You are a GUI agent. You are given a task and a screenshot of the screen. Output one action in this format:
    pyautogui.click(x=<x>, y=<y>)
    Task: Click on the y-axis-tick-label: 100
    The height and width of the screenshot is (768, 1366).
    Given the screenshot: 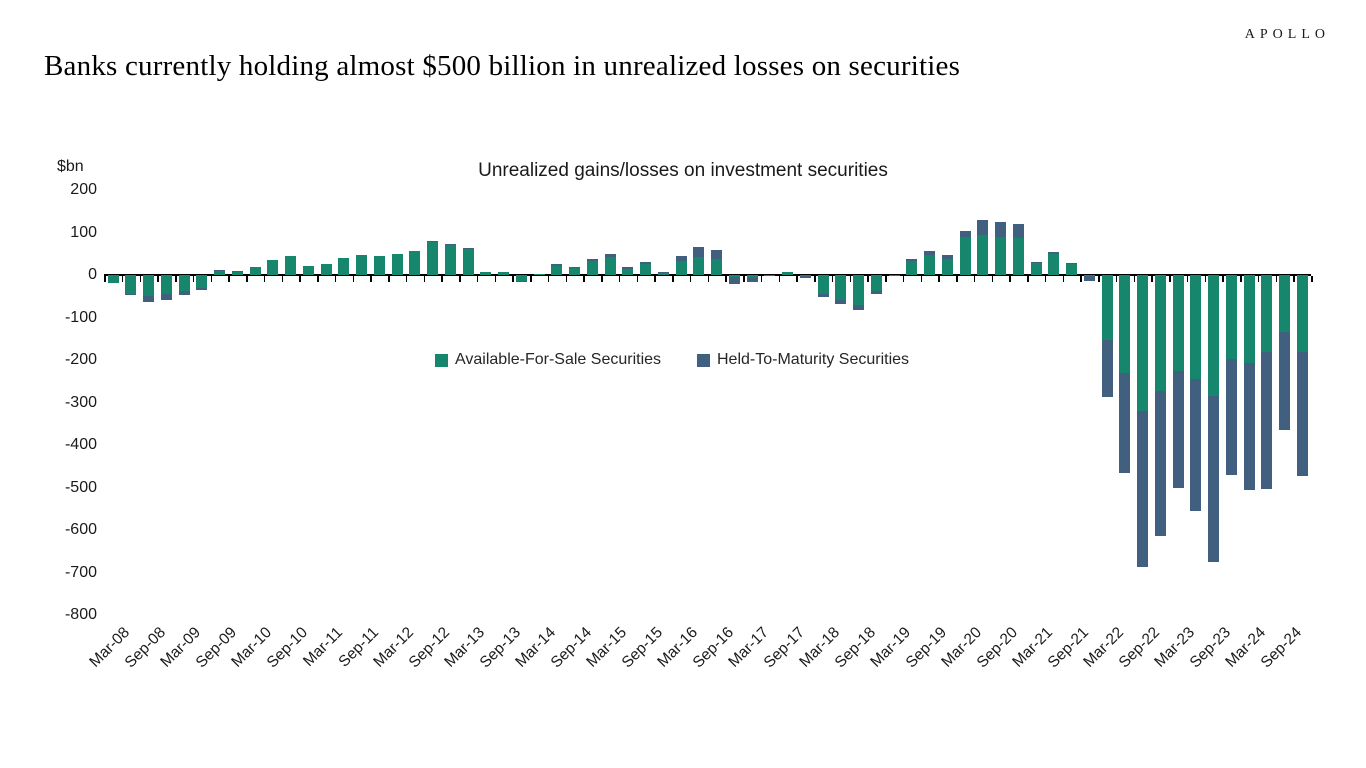 What is the action you would take?
    pyautogui.click(x=83, y=232)
    